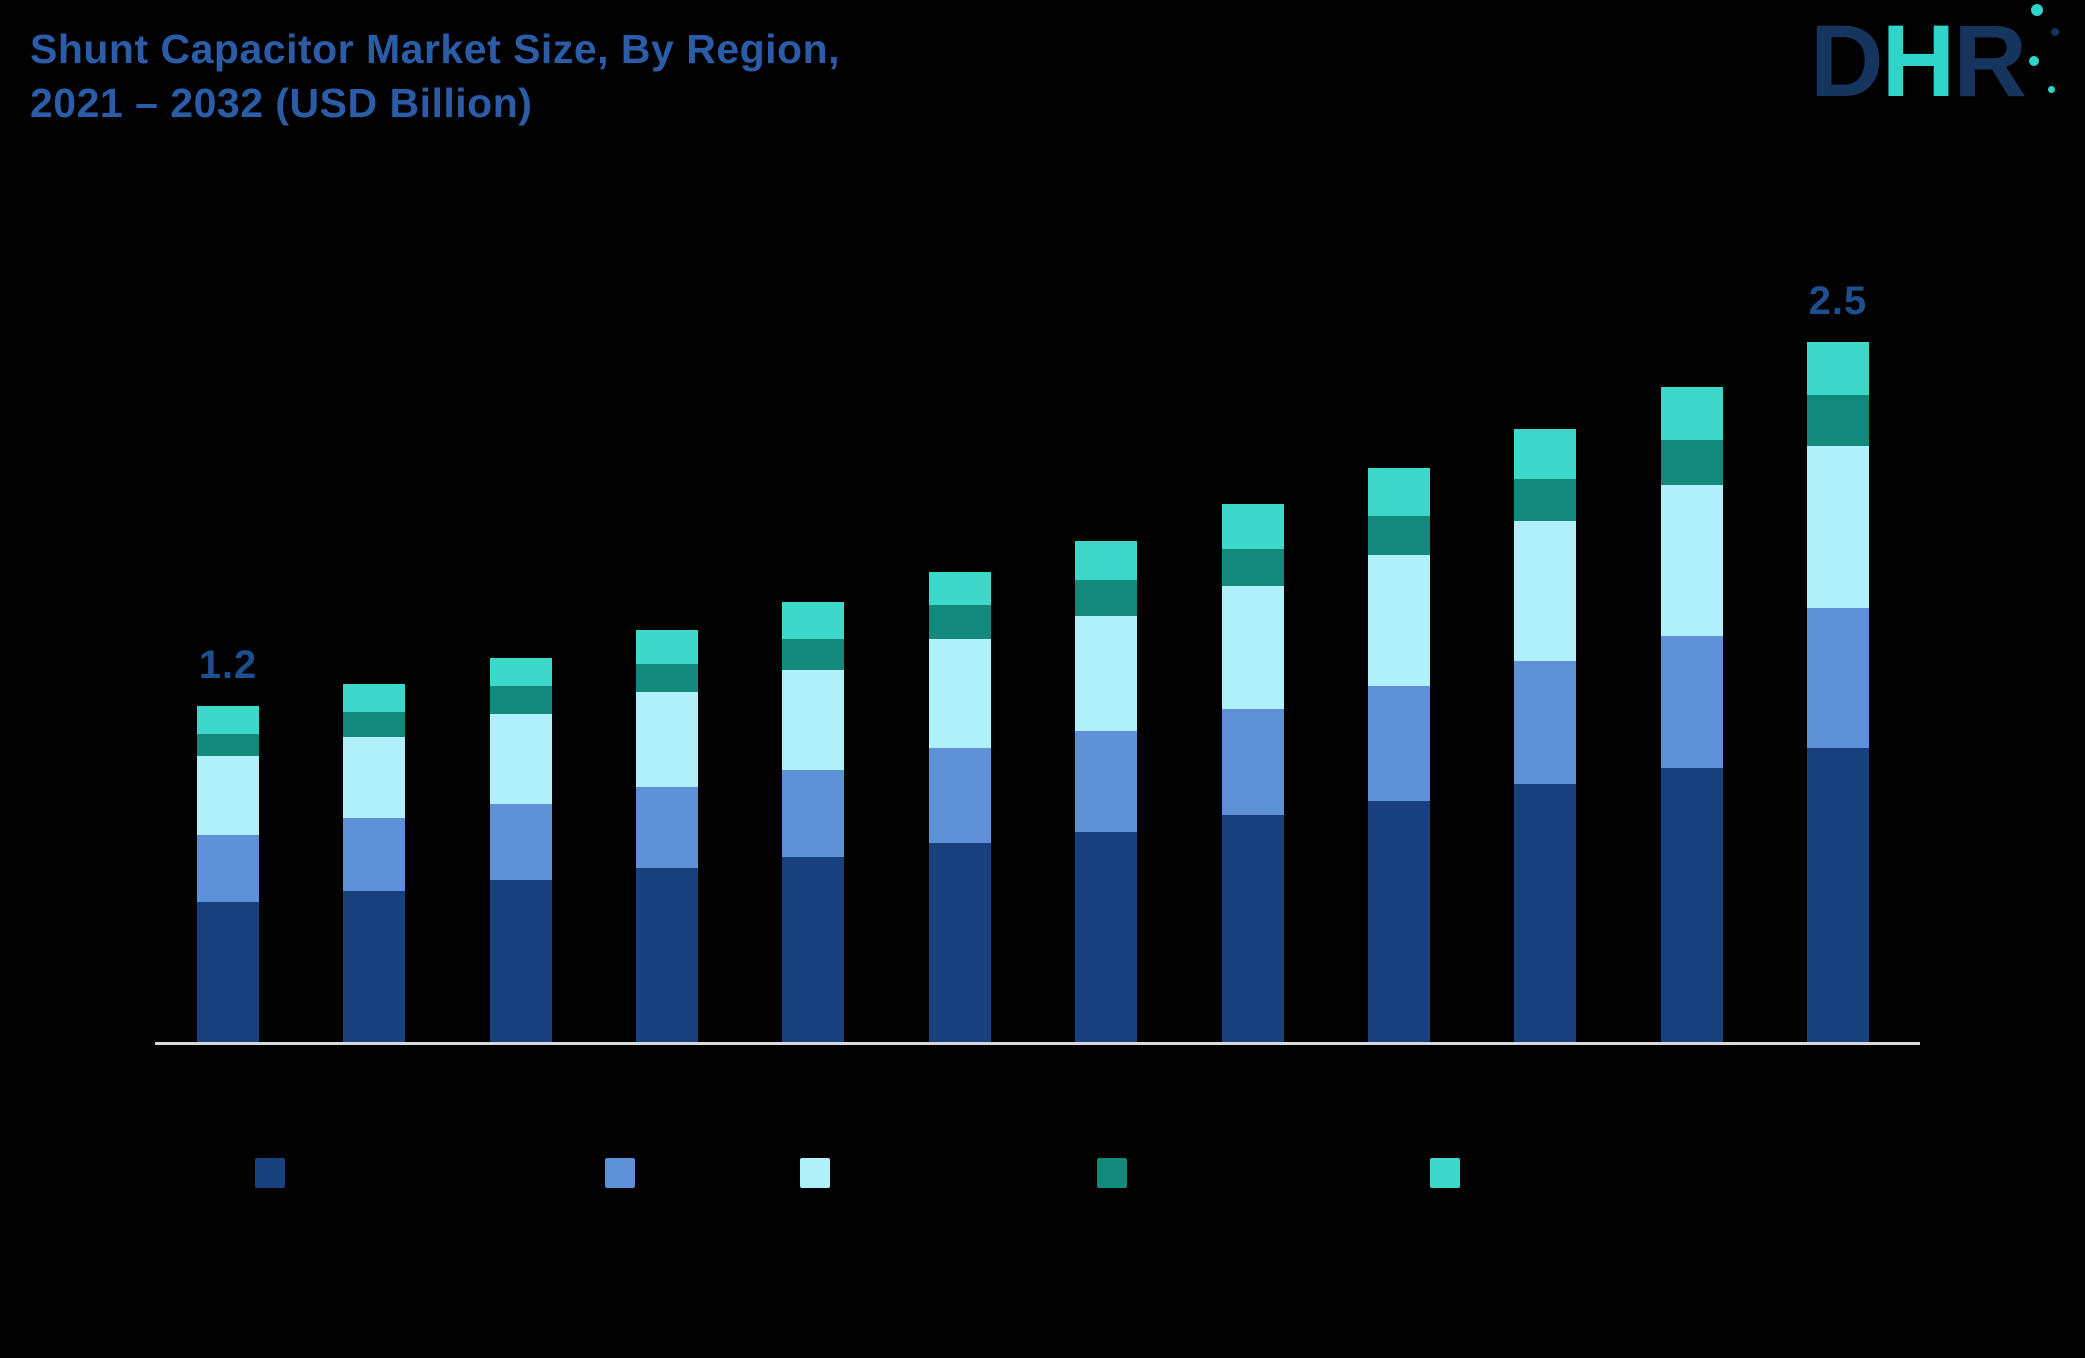 This screenshot has height=1358, width=2085. I want to click on chart-title-line1: Shunt Capacitor Market Size, By Region,, so click(435, 49).